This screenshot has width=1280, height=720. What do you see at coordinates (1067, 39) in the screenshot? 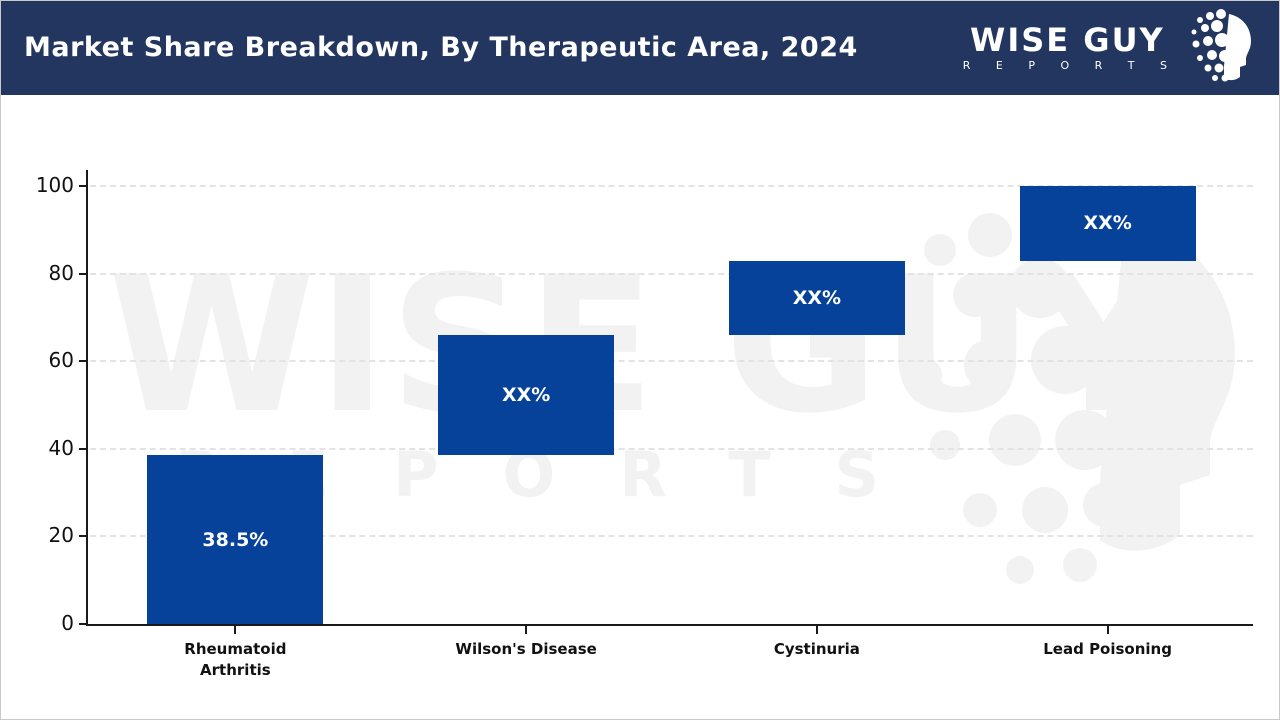
I see `logo-wordmark: WISE GUY` at bounding box center [1067, 39].